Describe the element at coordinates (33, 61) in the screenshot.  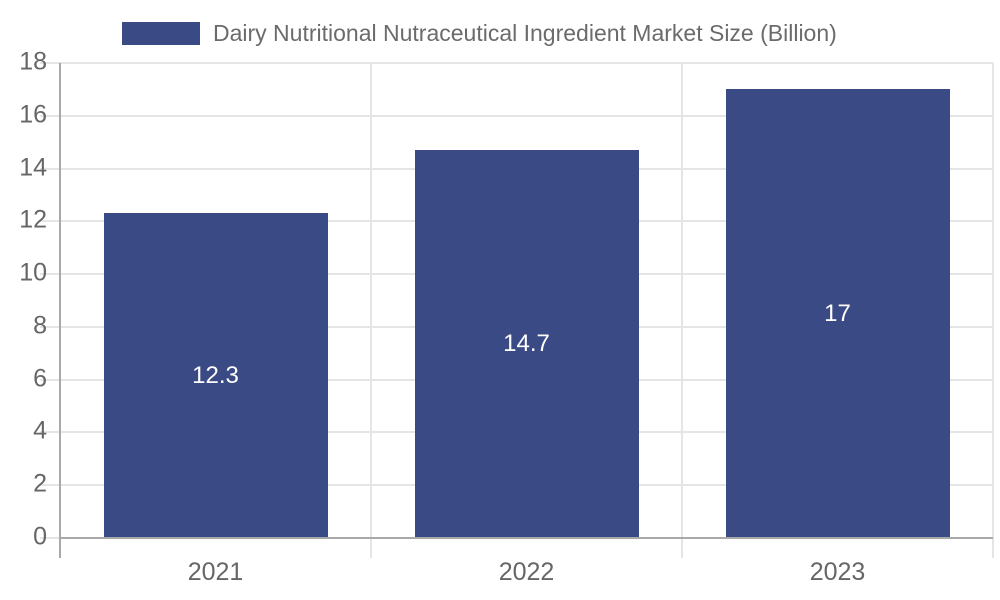
I see `y-axis-label: 18` at that location.